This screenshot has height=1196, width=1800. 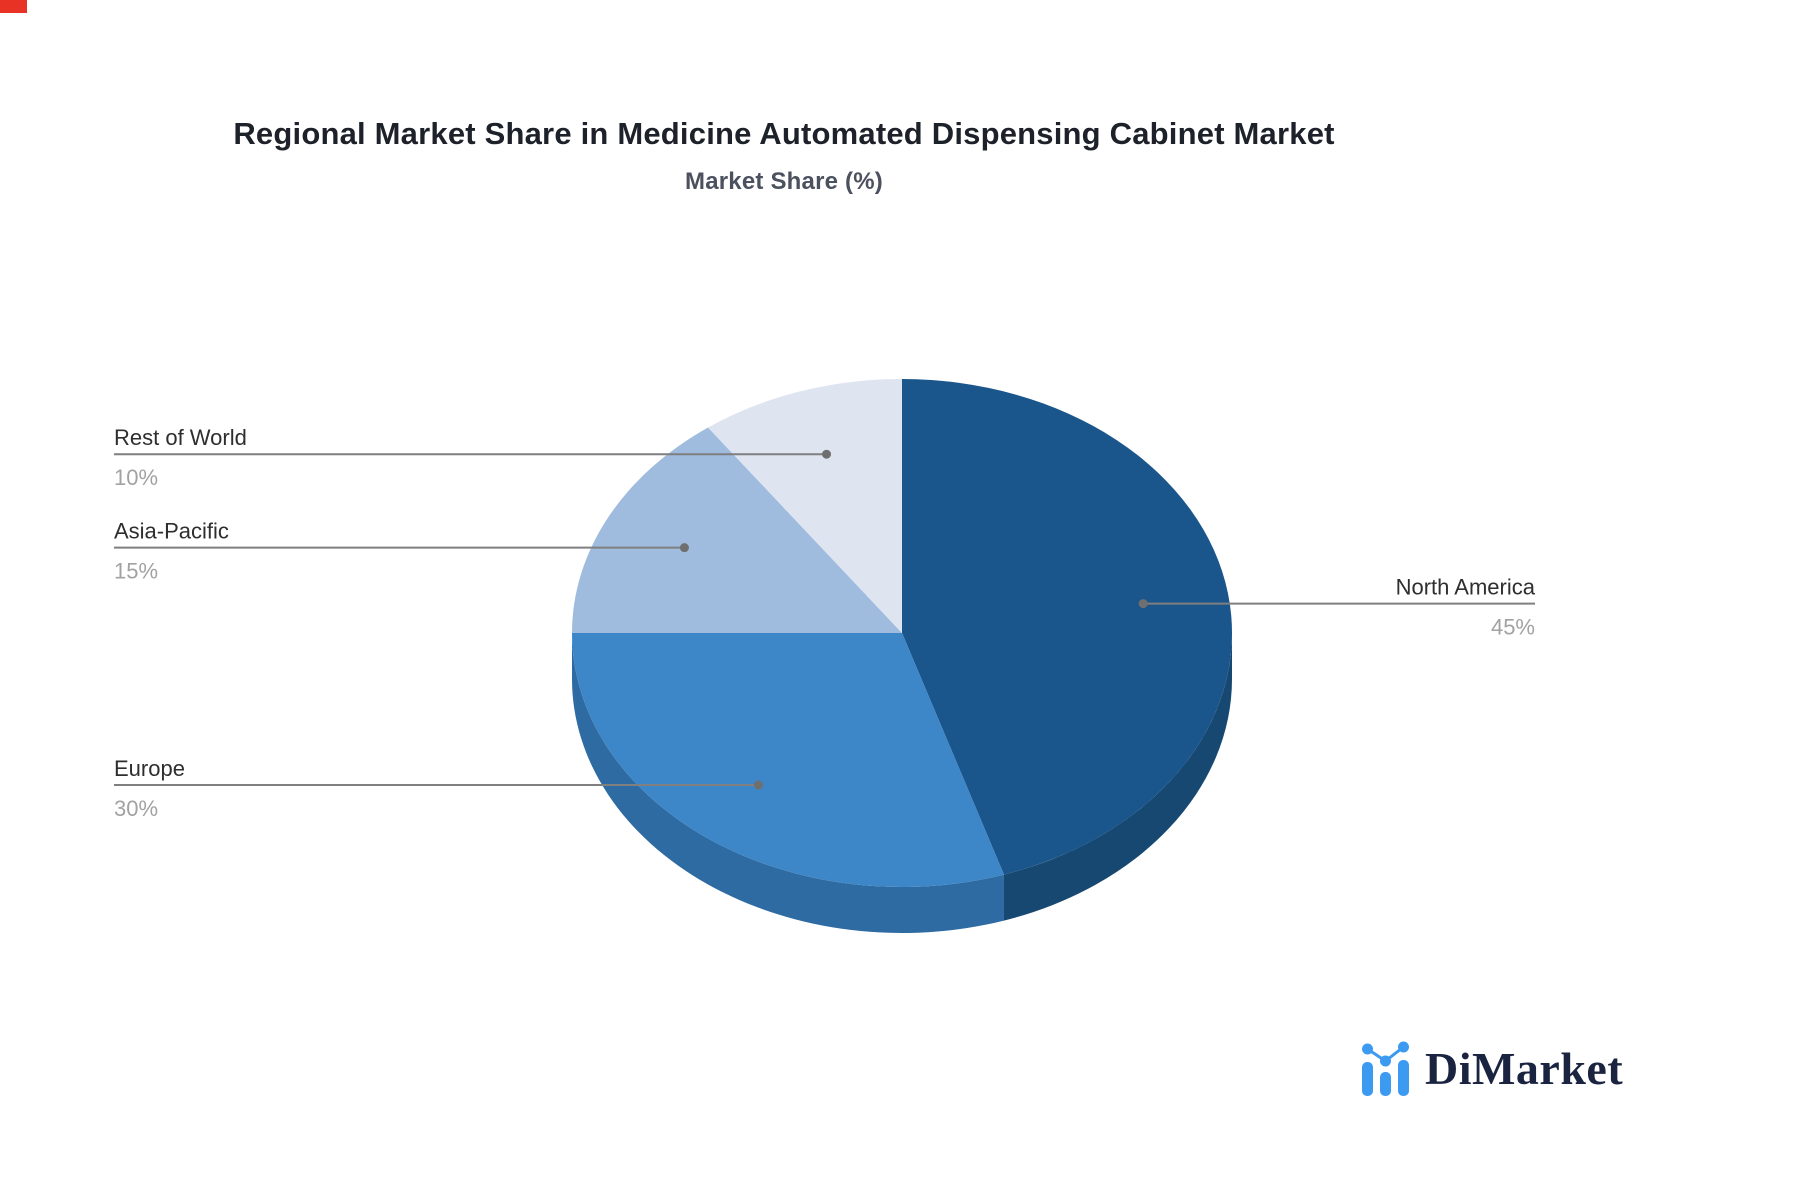 I want to click on slice-value-asia-pacific: 15%, so click(x=136, y=571).